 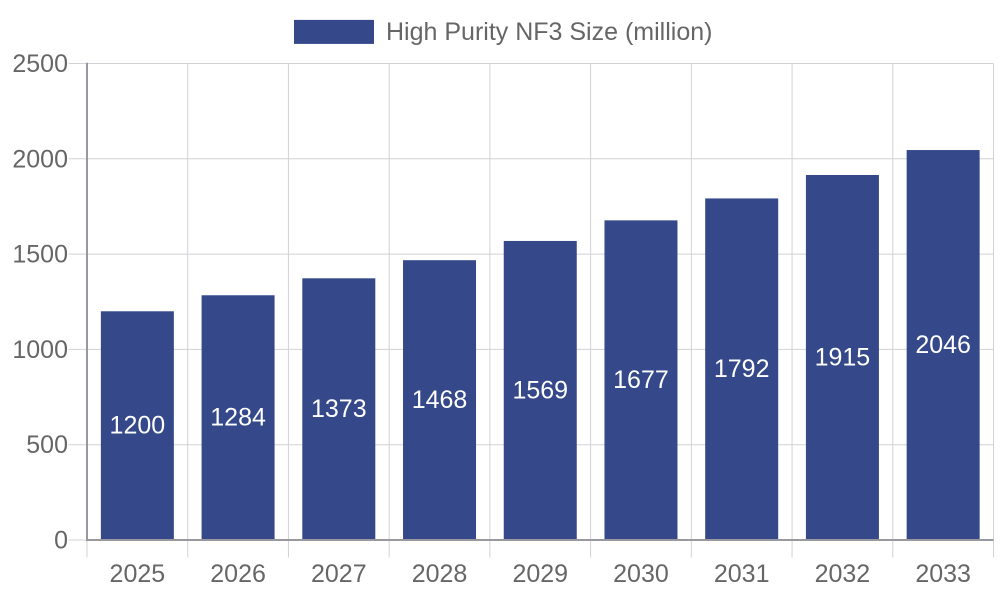 I want to click on svg-text: 2500, so click(x=40, y=64).